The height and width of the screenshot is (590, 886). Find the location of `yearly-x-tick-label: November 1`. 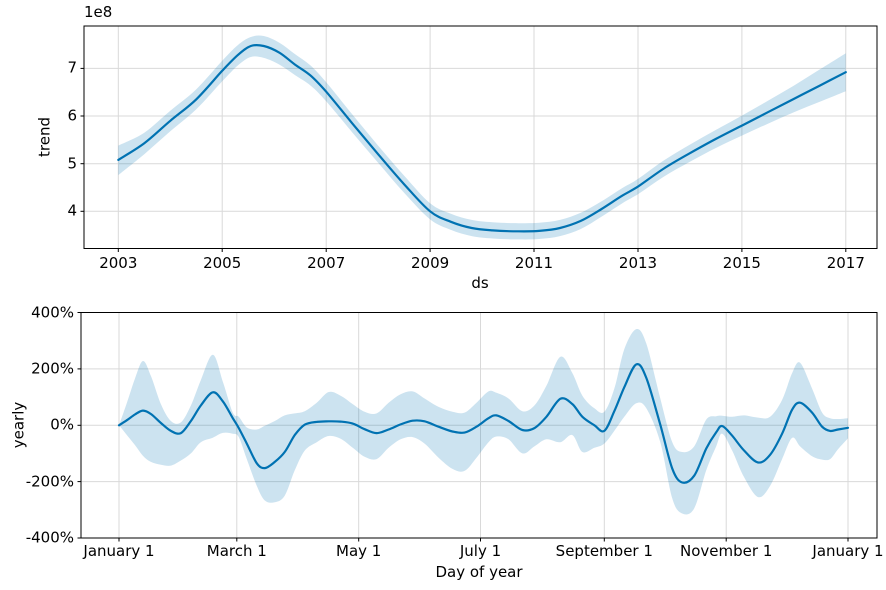

yearly-x-tick-label: November 1 is located at coordinates (726, 551).